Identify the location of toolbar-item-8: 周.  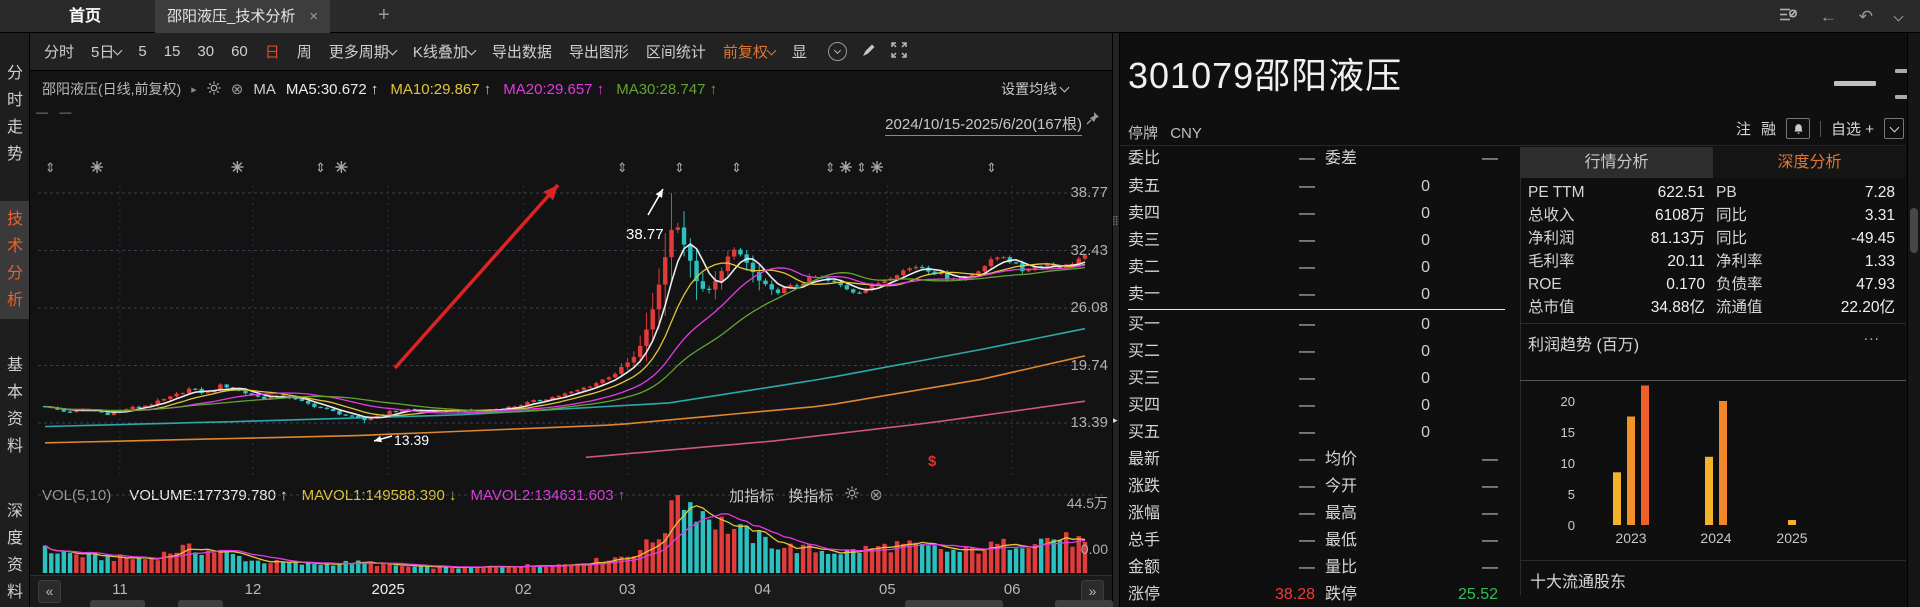
(304, 52).